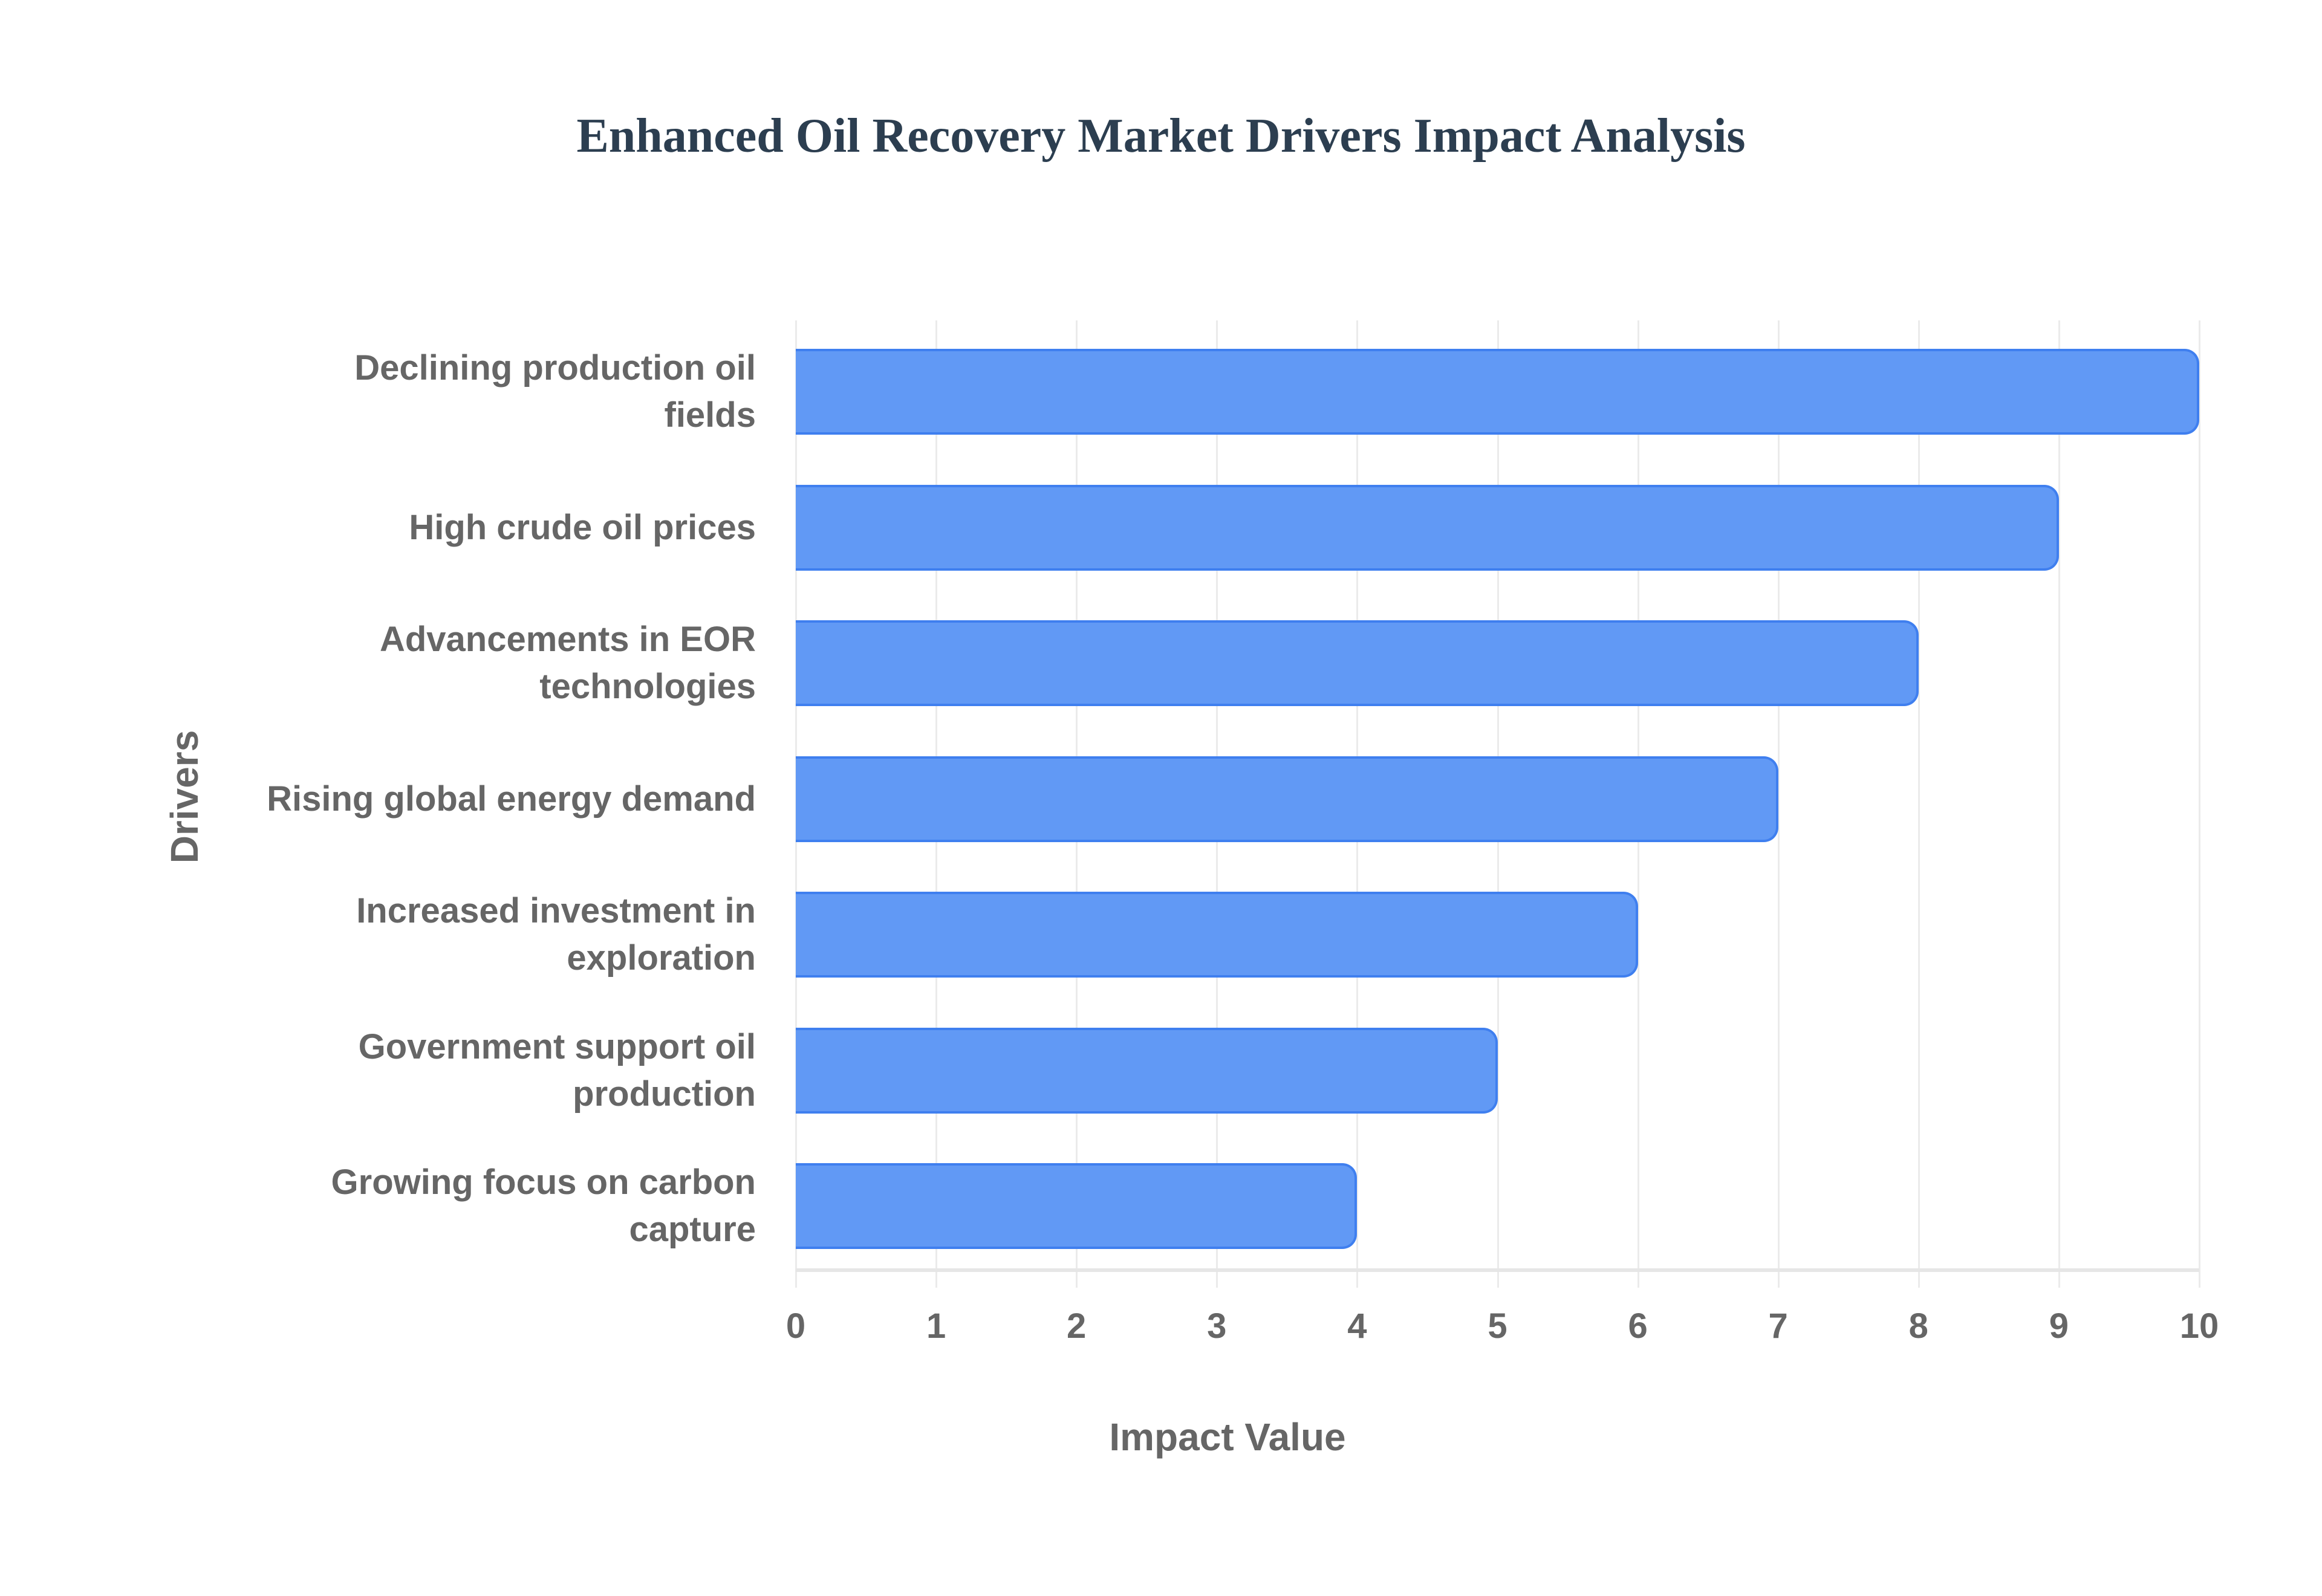 Image resolution: width=2322 pixels, height=1596 pixels. I want to click on y-tick-label: Increased investment in exploration, so click(556, 934).